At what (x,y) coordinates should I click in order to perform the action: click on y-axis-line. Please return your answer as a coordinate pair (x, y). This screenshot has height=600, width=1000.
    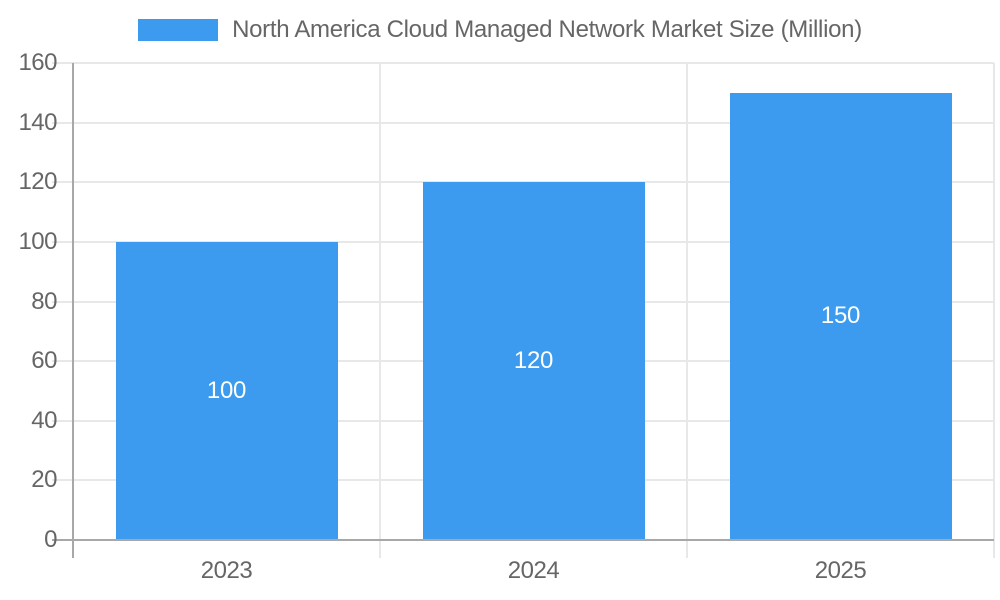
    Looking at the image, I should click on (73, 310).